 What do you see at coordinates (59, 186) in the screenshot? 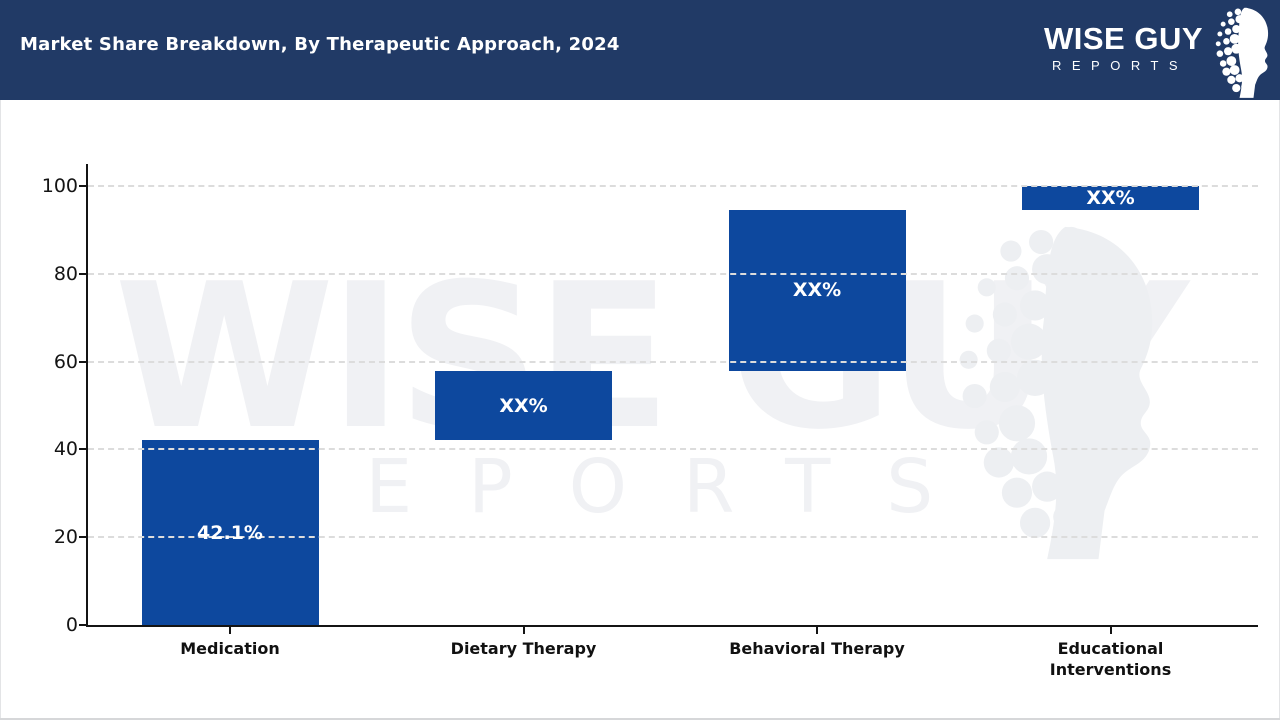
I see `y-tick-label-100: 100` at bounding box center [59, 186].